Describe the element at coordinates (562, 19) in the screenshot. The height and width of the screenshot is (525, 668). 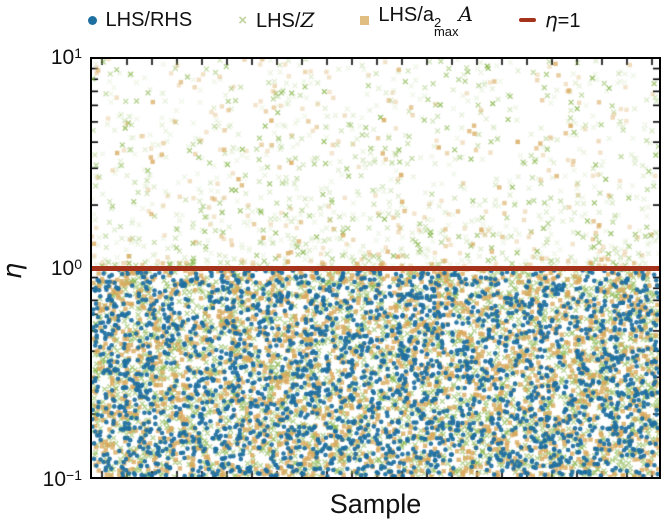
I see `legend-label-eta-1: η=1` at that location.